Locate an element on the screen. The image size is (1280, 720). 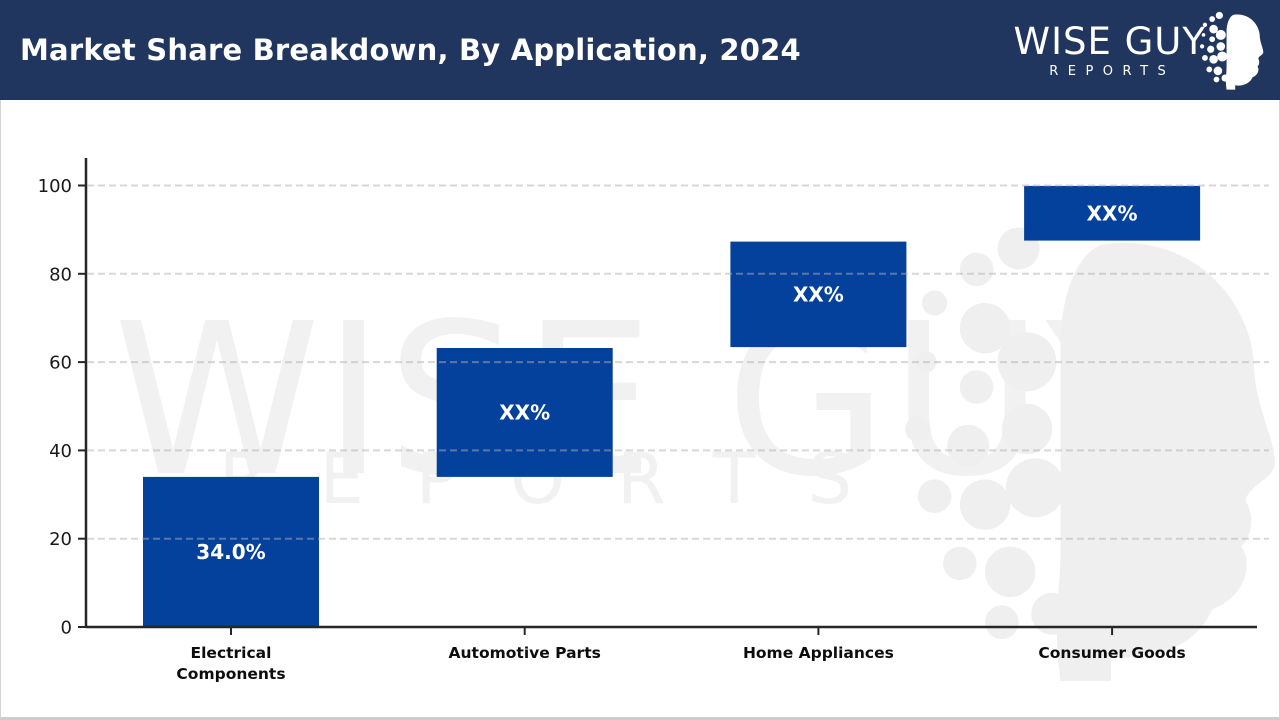
y-tick-label: 20 is located at coordinates (60, 539).